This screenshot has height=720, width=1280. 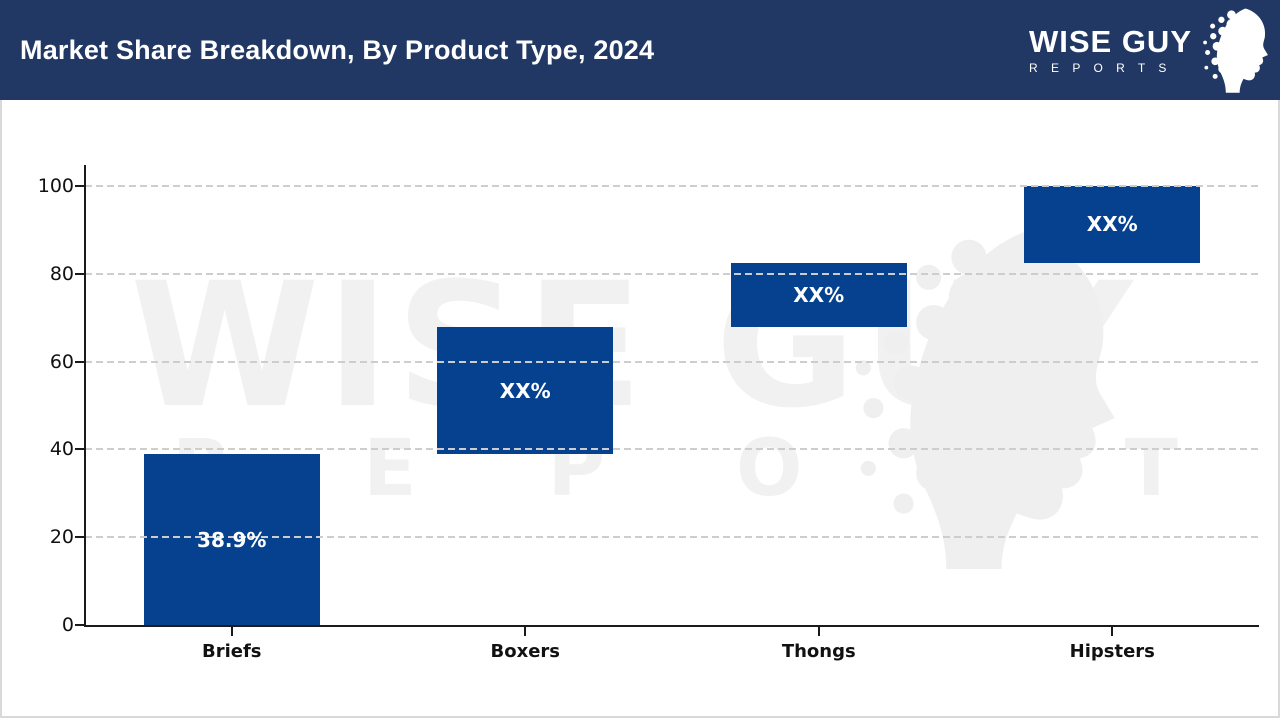 I want to click on bar-boxers, so click(x=525, y=390).